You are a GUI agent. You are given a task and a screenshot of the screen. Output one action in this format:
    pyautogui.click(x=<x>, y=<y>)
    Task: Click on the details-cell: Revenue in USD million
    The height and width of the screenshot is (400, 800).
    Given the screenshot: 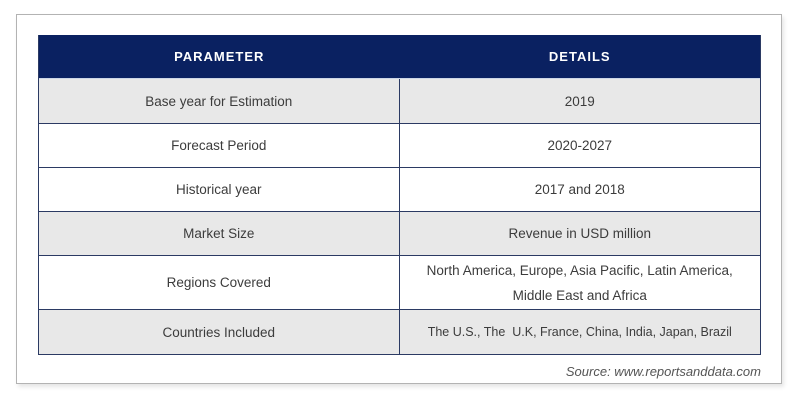 What is the action you would take?
    pyautogui.click(x=580, y=233)
    